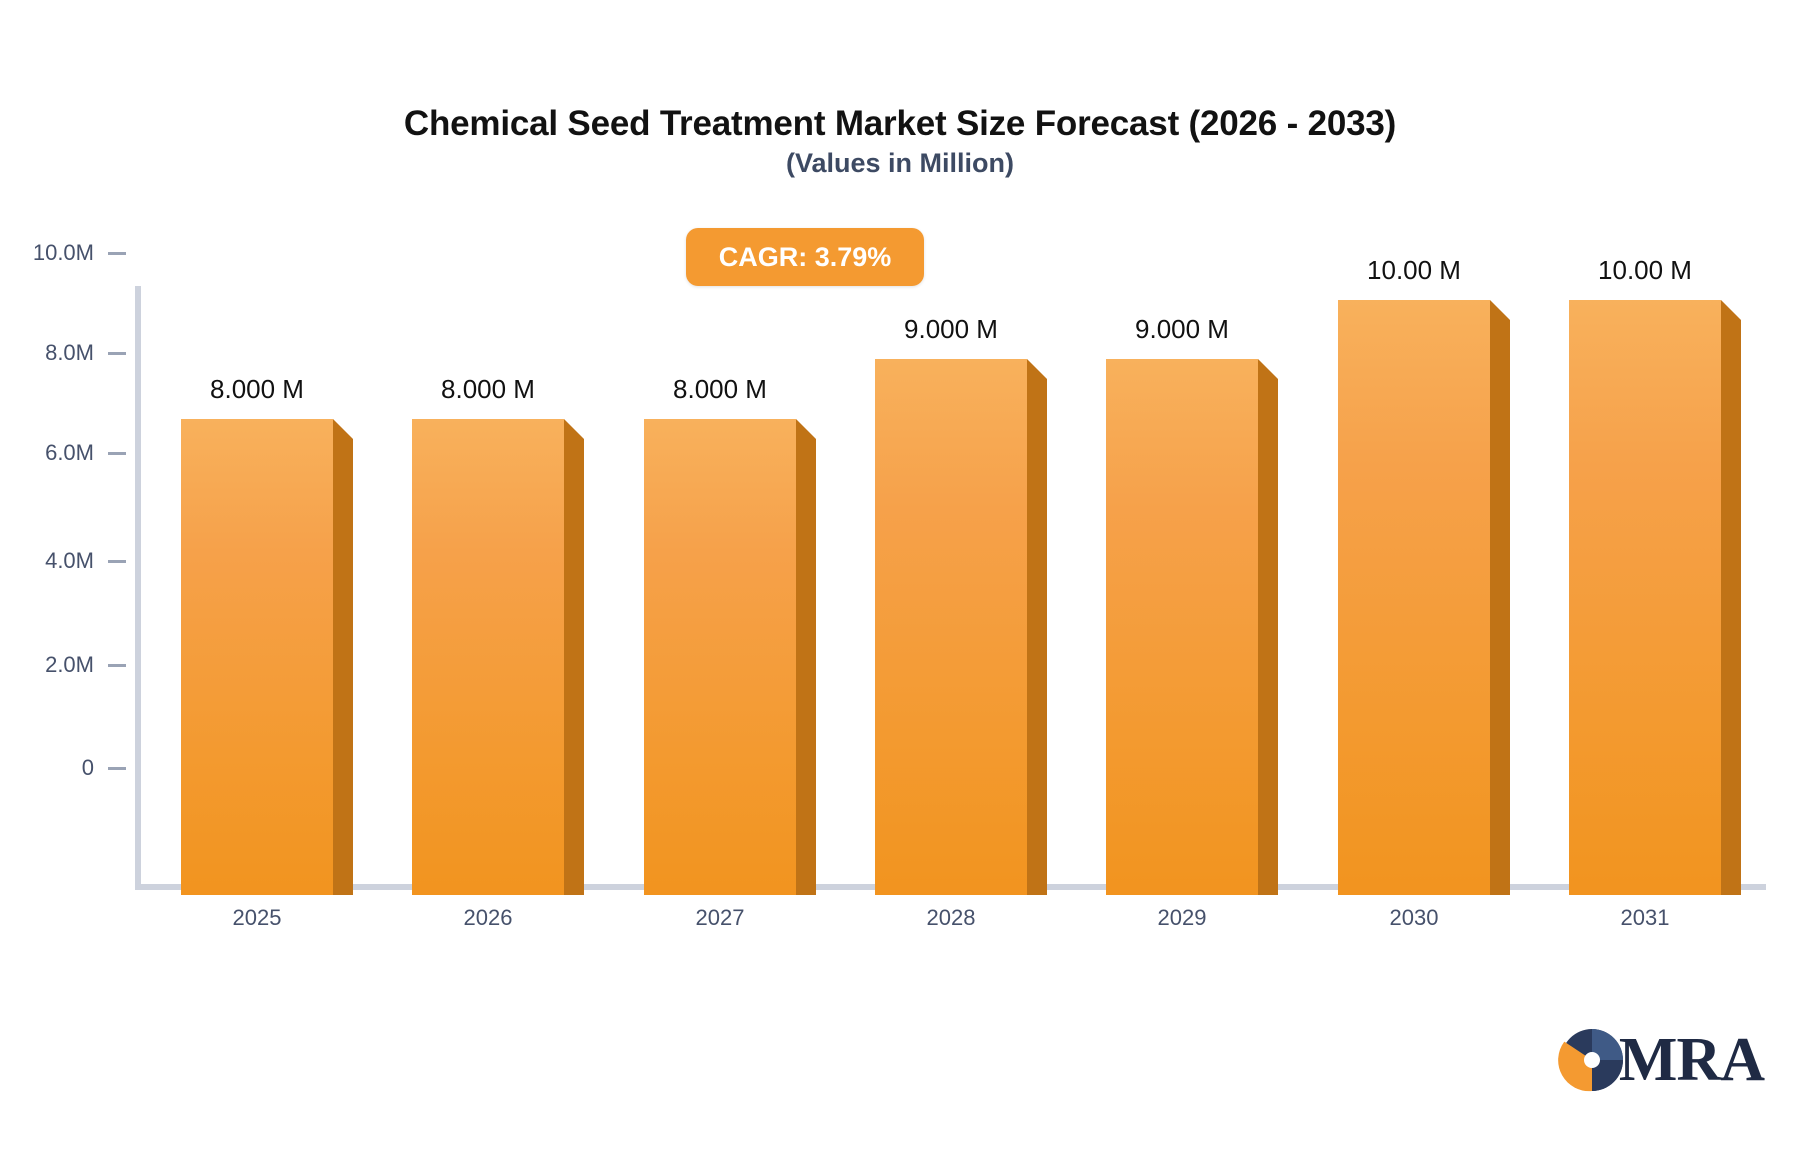  I want to click on y-tick: 2.0M, so click(67, 664).